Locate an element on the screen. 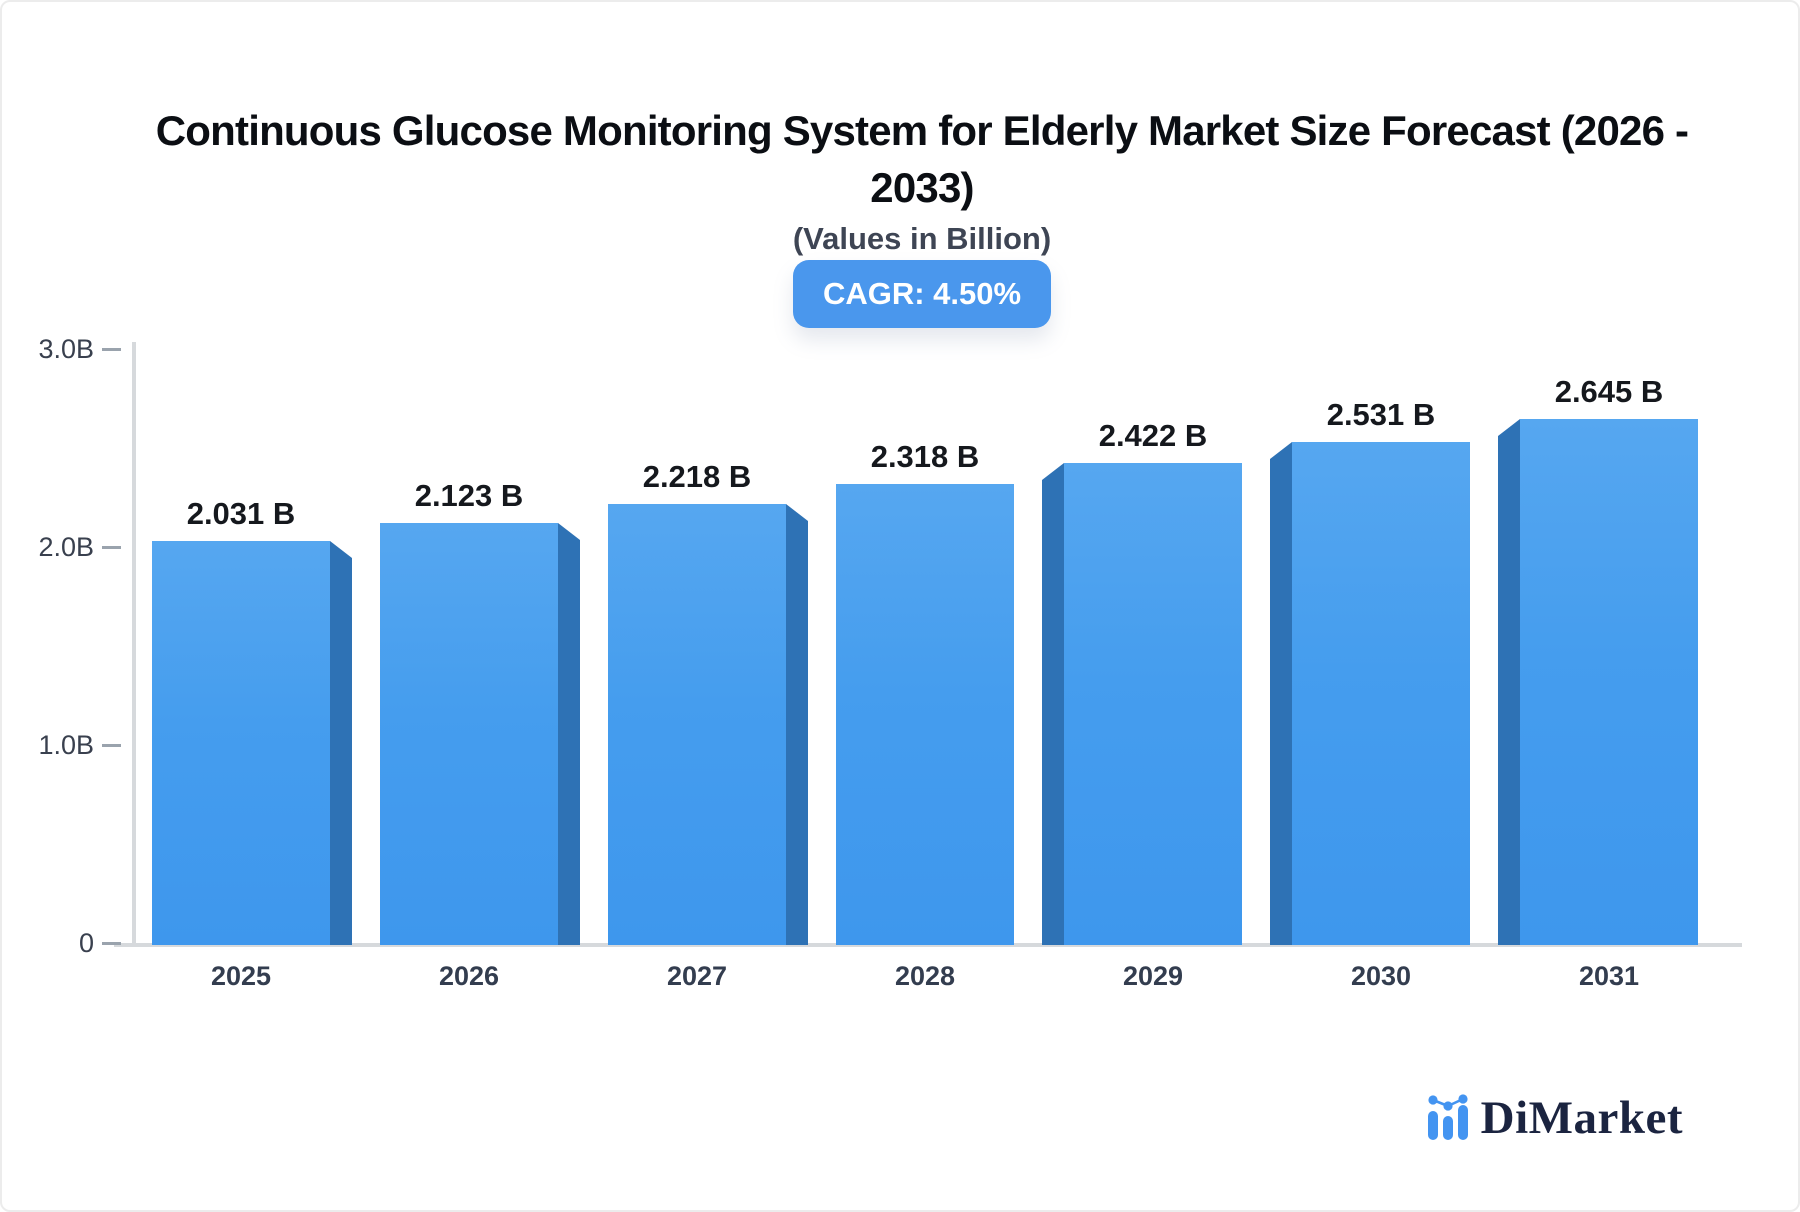 This screenshot has height=1212, width=1800. bar-side-2026 is located at coordinates (569, 734).